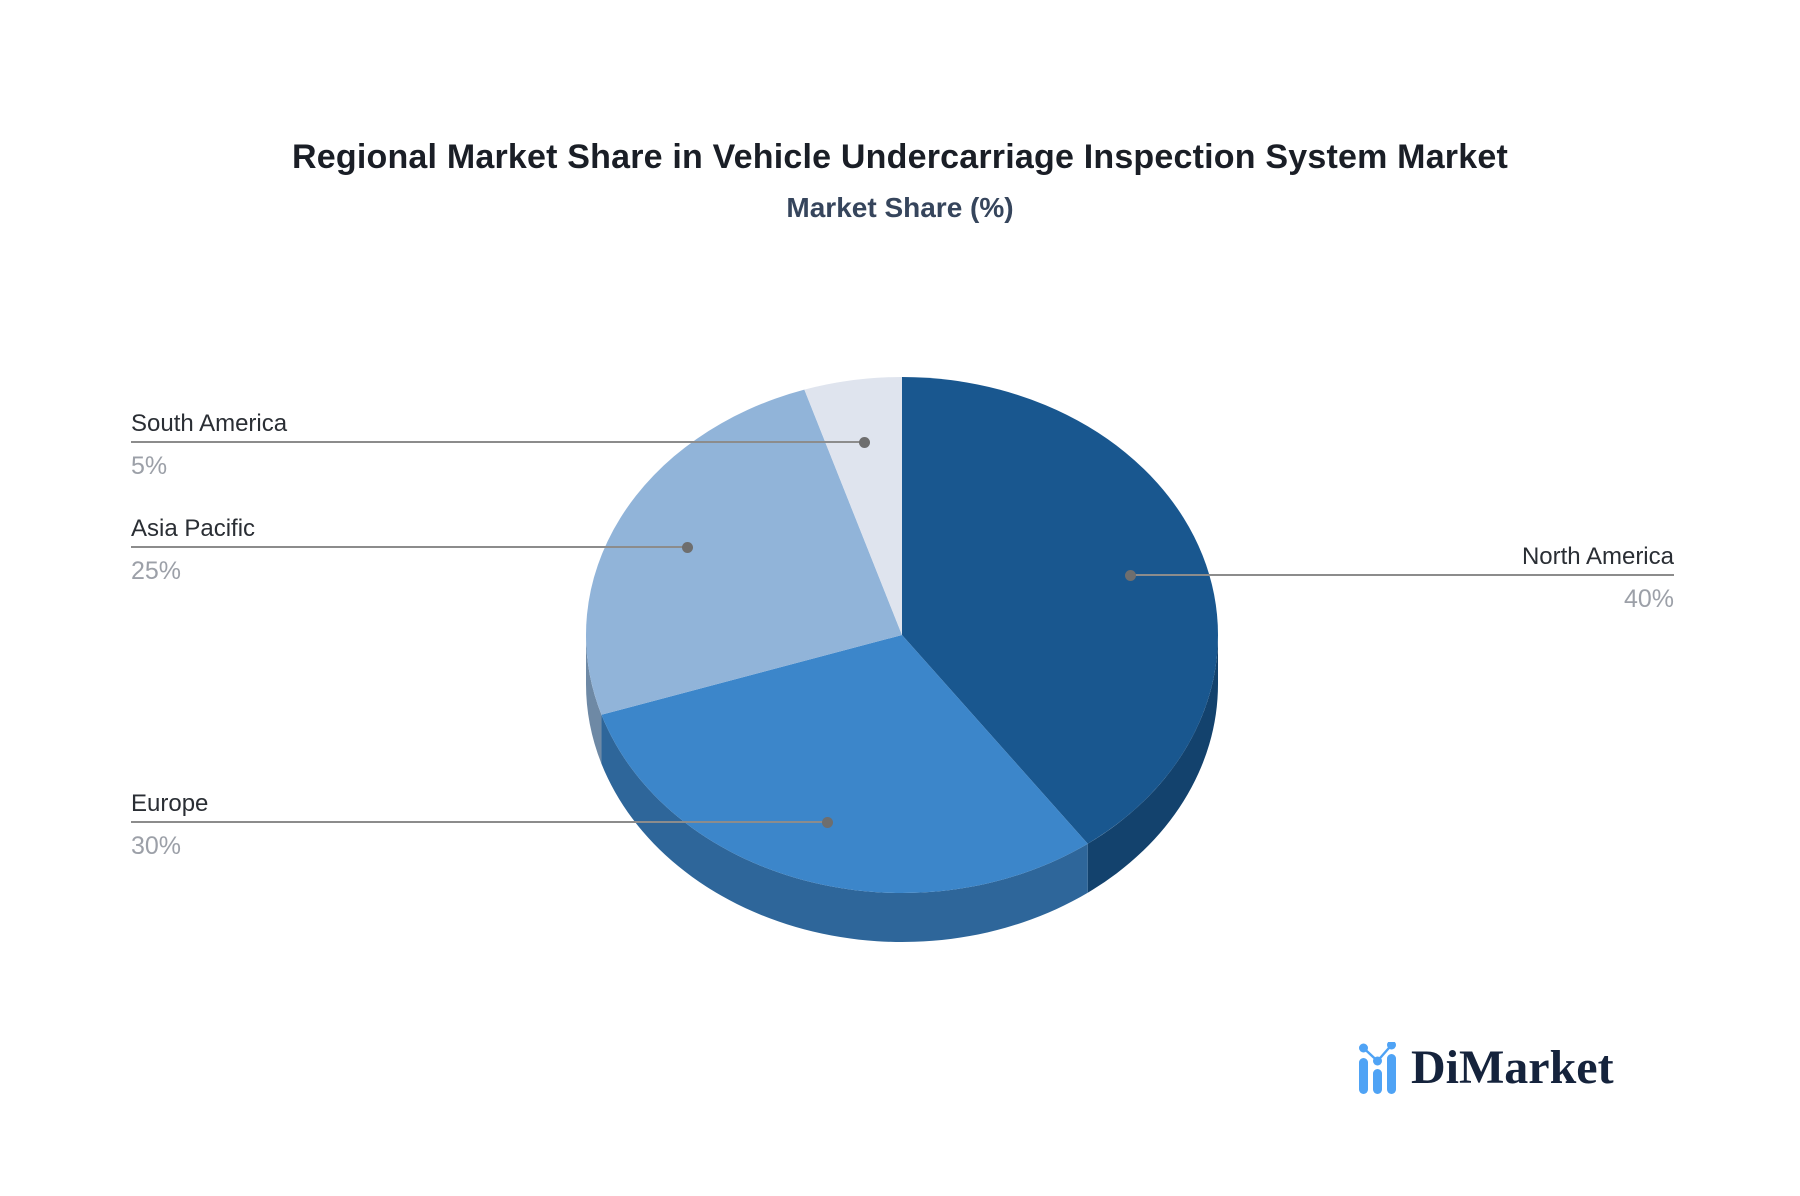 Image resolution: width=1800 pixels, height=1196 pixels. What do you see at coordinates (1597, 556) in the screenshot?
I see `callout-label: North America` at bounding box center [1597, 556].